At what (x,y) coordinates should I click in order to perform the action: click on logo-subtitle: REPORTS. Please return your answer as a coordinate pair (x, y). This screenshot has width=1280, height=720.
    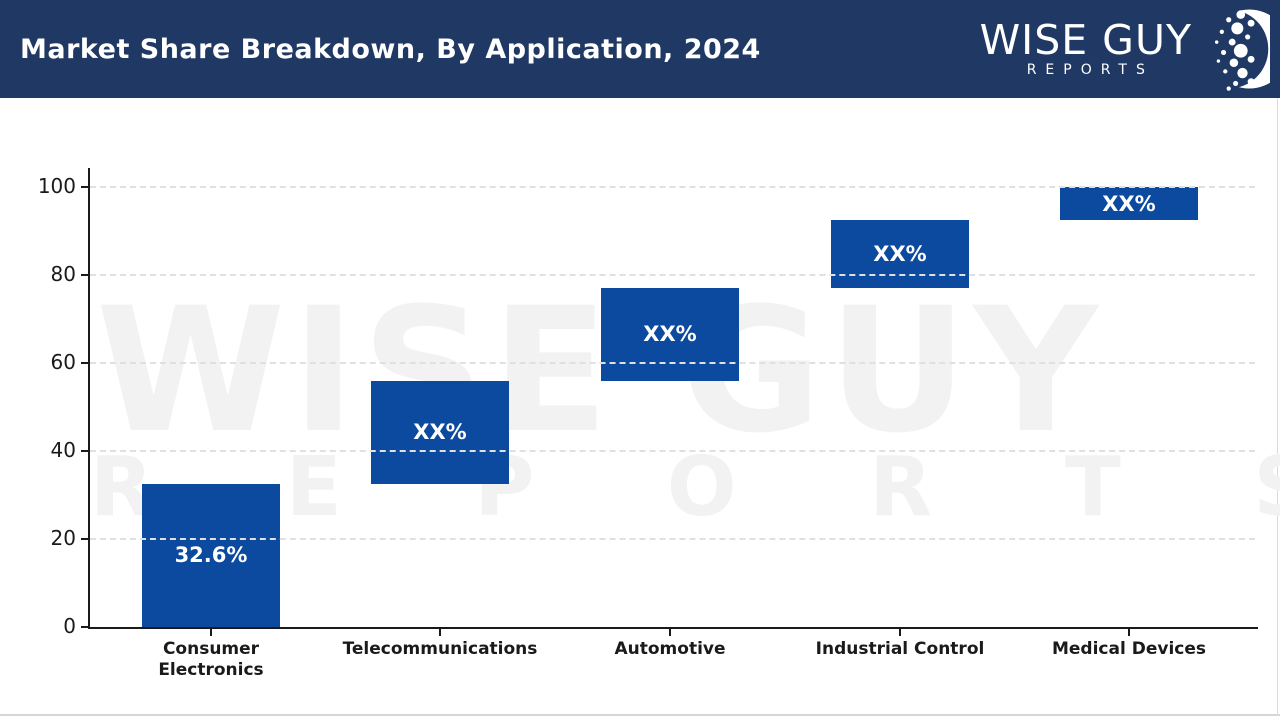
    Looking at the image, I should click on (1090, 70).